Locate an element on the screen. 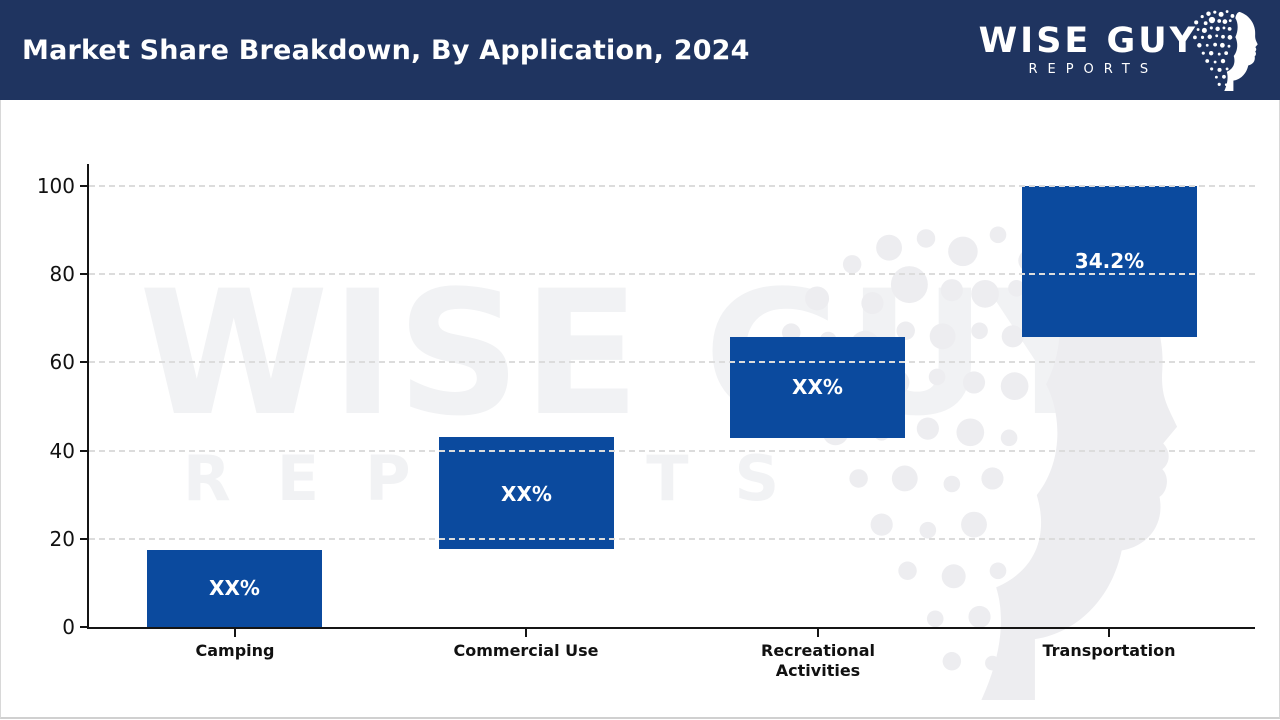 The image size is (1280, 720). bar-transportation is located at coordinates (1109, 261).